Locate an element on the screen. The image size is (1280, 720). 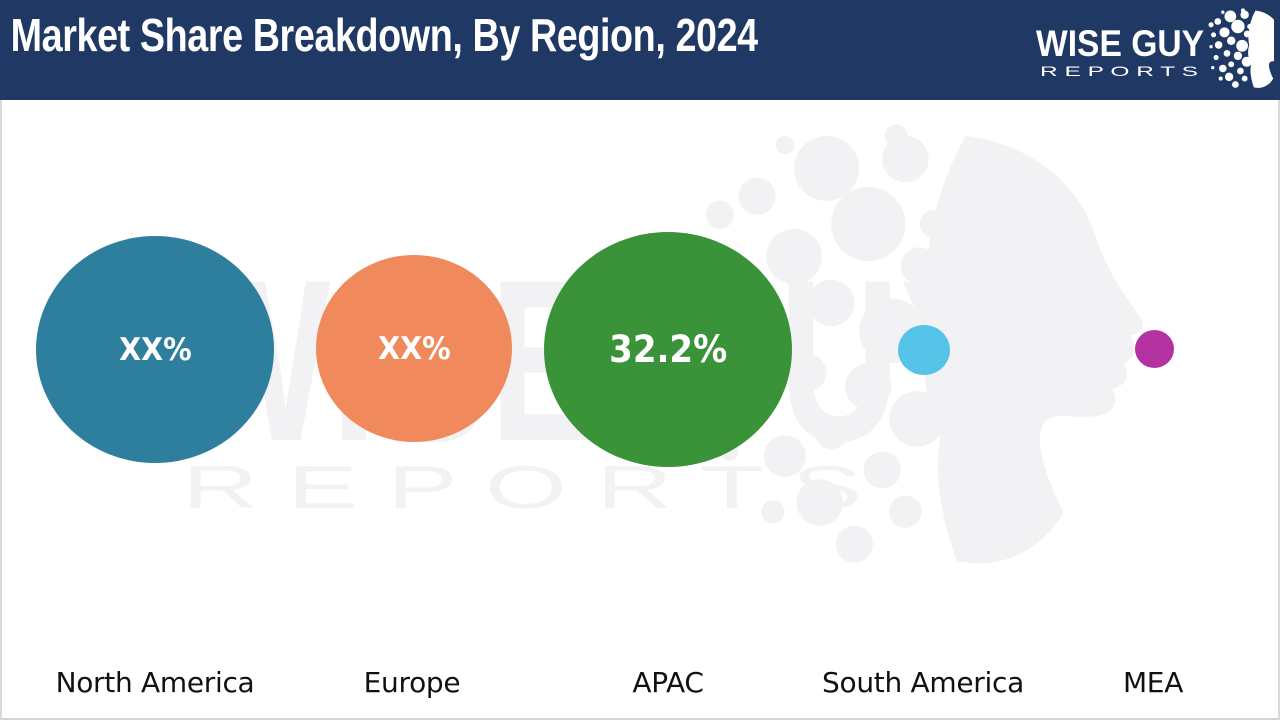
bubble-value-north-america: XX% is located at coordinates (155, 349).